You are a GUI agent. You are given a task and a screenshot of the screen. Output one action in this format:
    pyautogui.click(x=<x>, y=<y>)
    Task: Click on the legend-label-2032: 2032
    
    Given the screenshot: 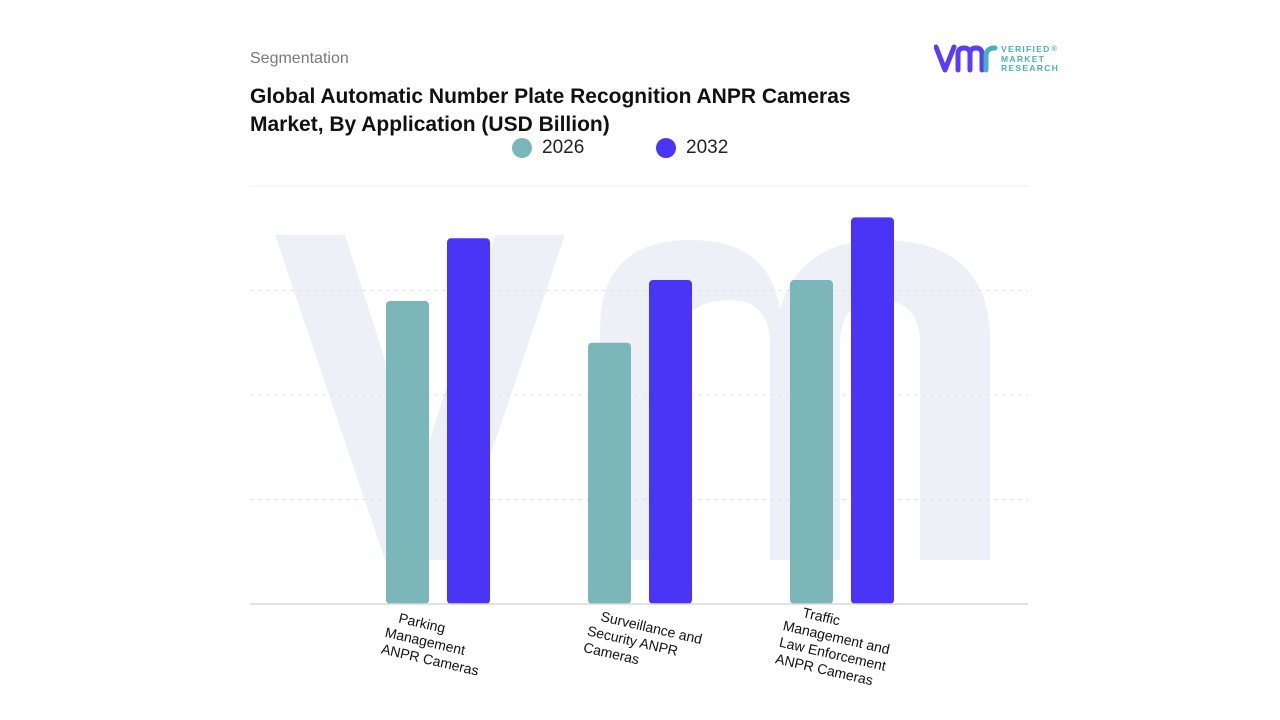 What is the action you would take?
    pyautogui.click(x=707, y=147)
    